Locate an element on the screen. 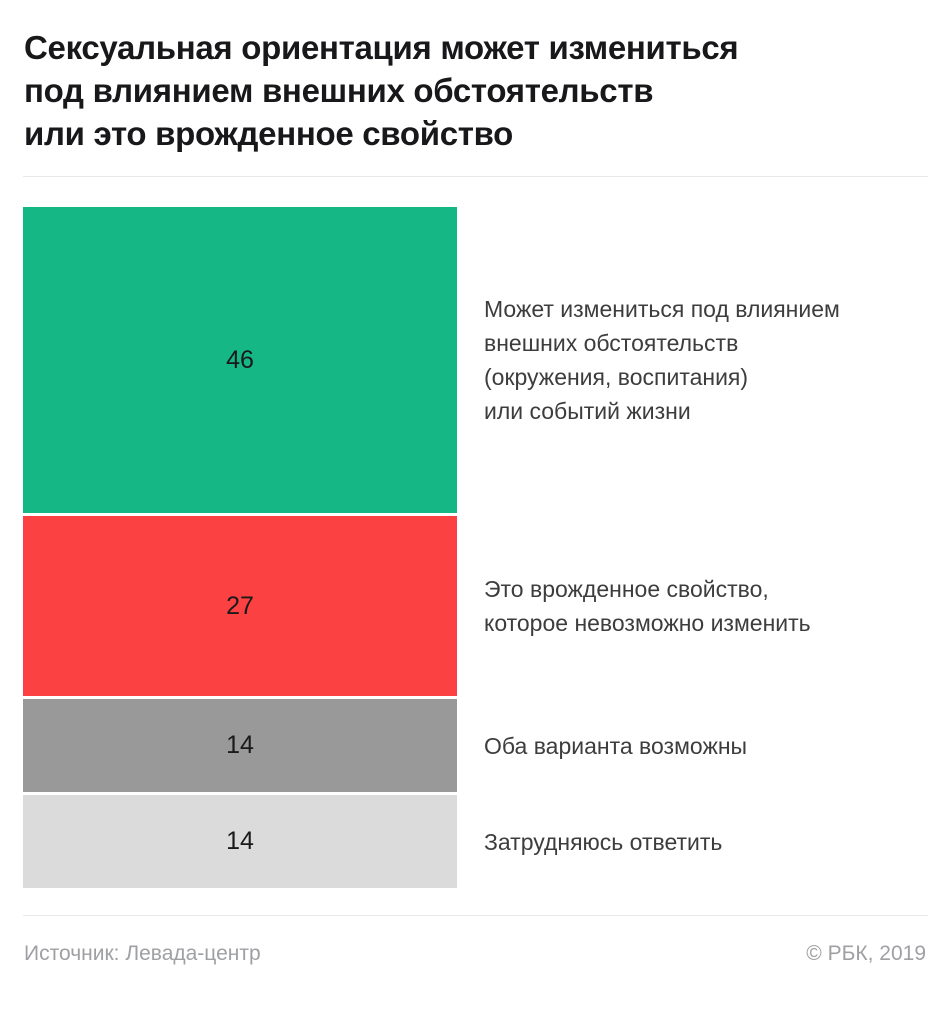 This screenshot has height=1027, width=945. bar-value-4: 14 is located at coordinates (240, 841).